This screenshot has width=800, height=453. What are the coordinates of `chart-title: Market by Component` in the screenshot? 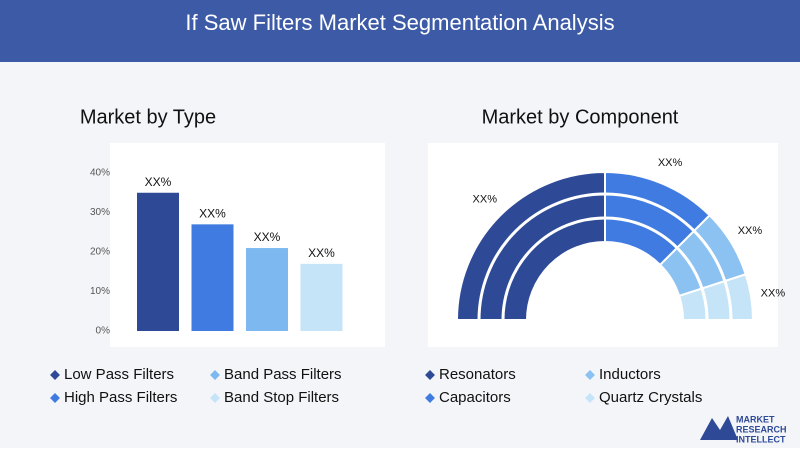 It's located at (580, 117).